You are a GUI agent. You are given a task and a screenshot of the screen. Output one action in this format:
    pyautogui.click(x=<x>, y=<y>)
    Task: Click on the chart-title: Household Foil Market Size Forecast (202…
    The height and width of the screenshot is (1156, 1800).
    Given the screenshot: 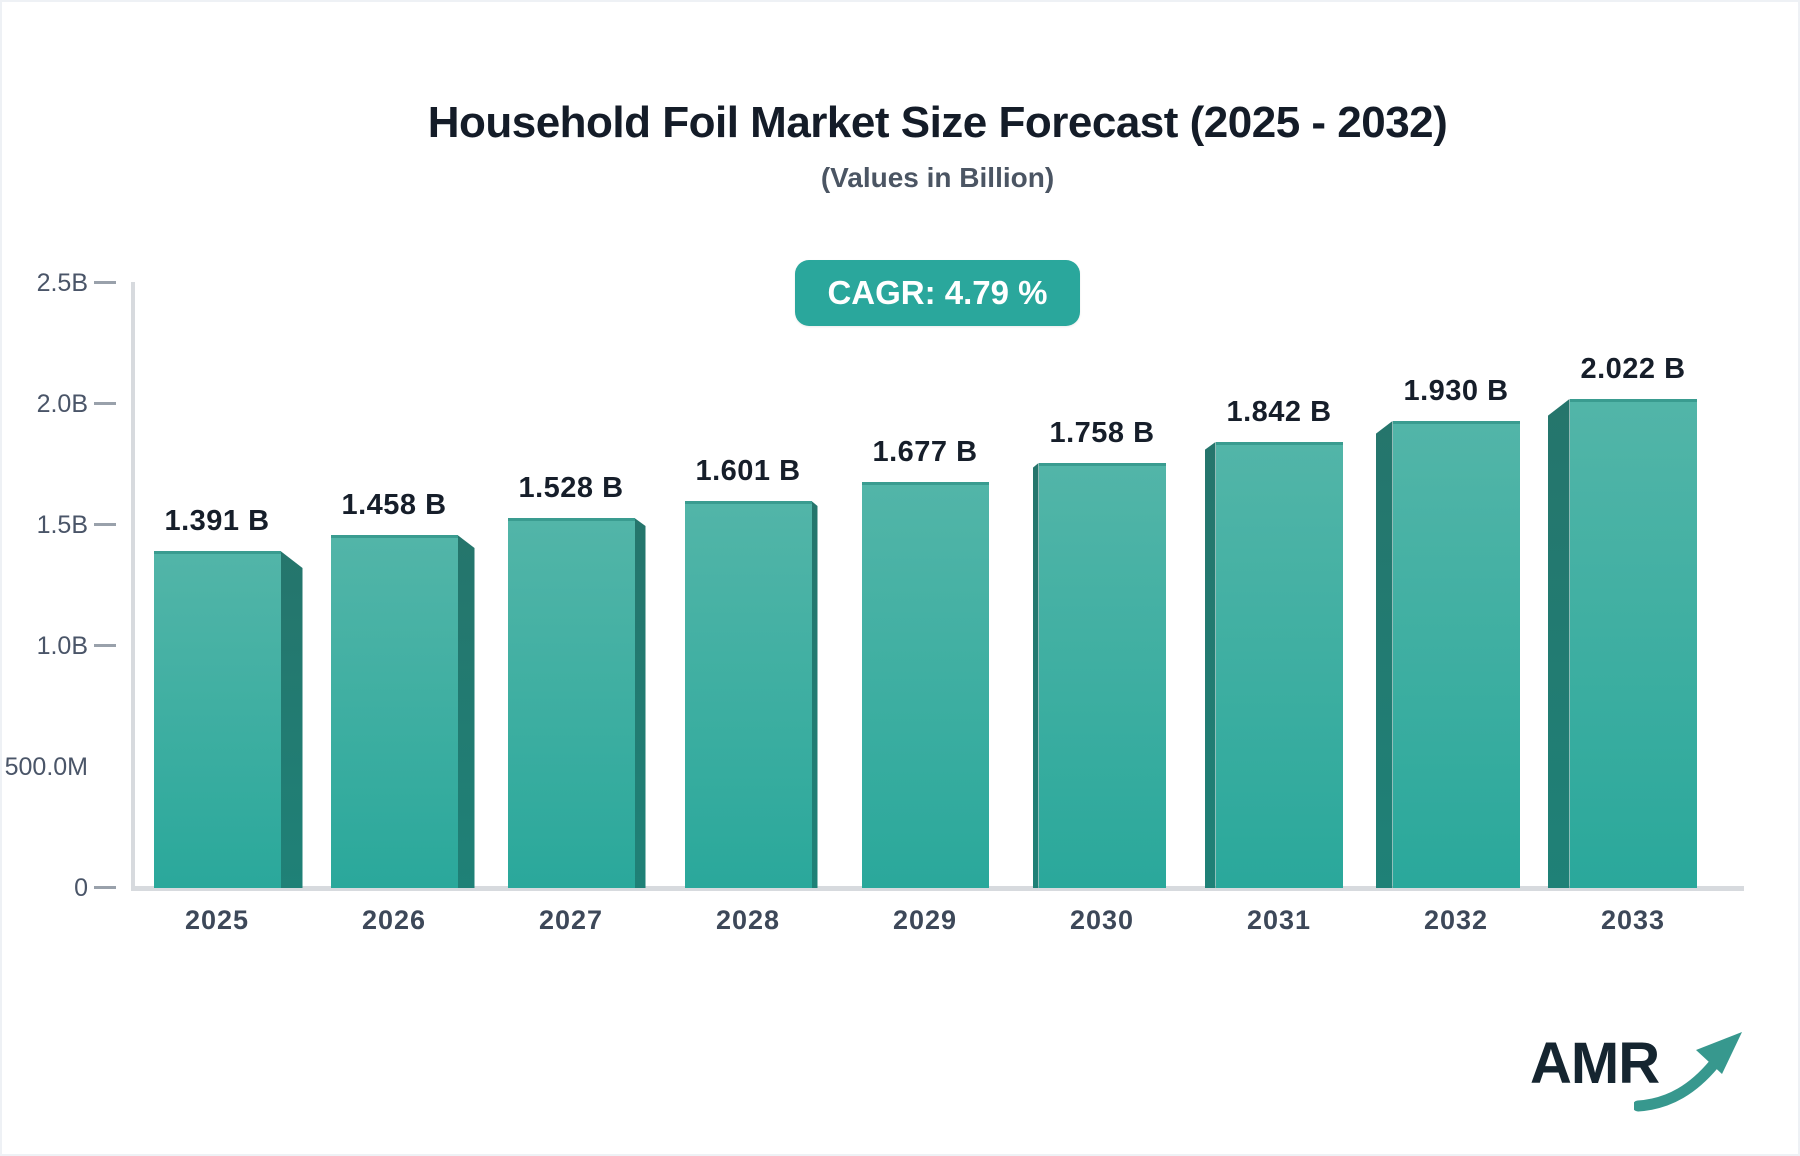 What is the action you would take?
    pyautogui.click(x=937, y=122)
    